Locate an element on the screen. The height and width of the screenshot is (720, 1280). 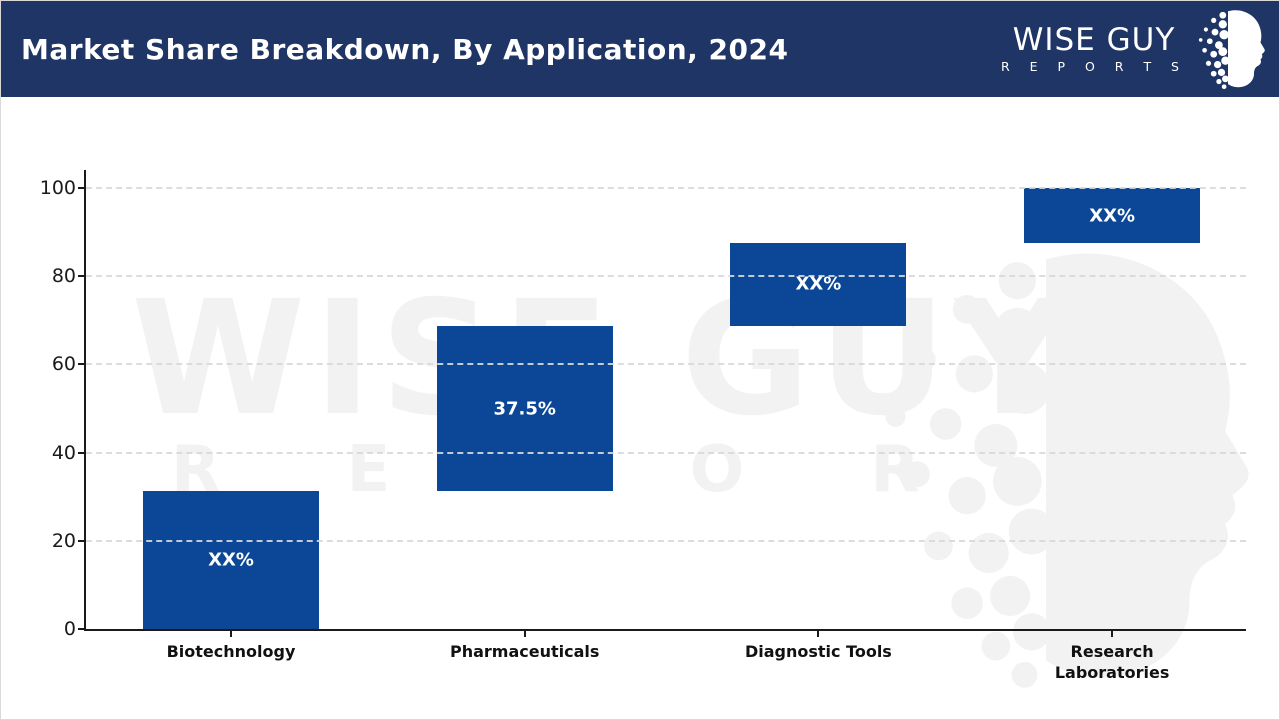
logo-wordmark: WISE GUY is located at coordinates (1094, 40).